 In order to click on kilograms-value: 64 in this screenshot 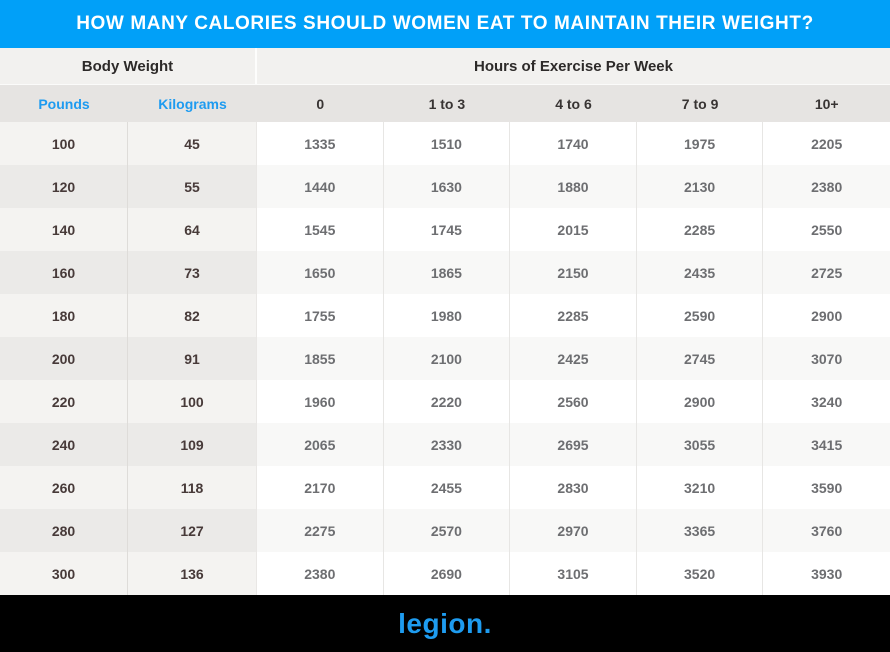, I will do `click(192, 229)`.